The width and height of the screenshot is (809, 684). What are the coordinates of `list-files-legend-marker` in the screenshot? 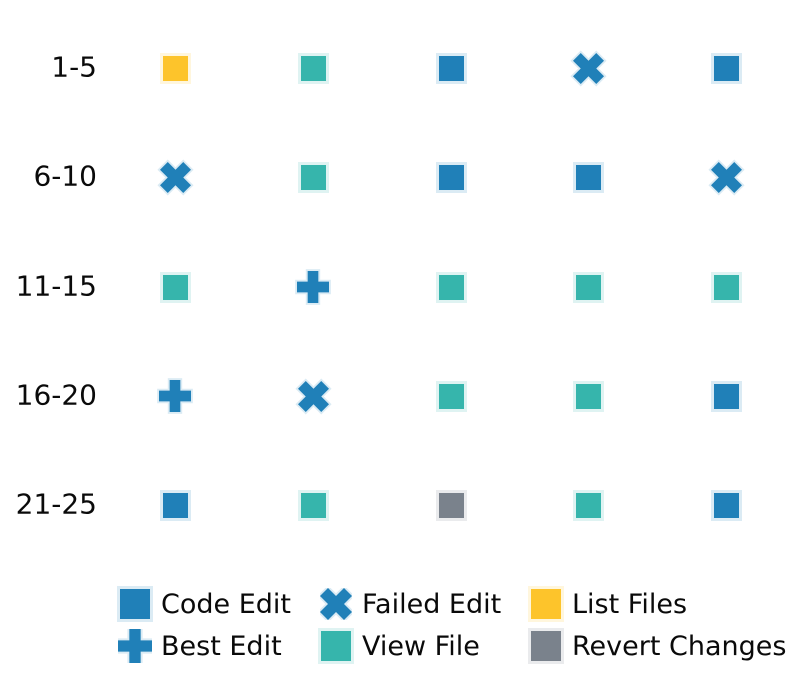 It's located at (546, 604).